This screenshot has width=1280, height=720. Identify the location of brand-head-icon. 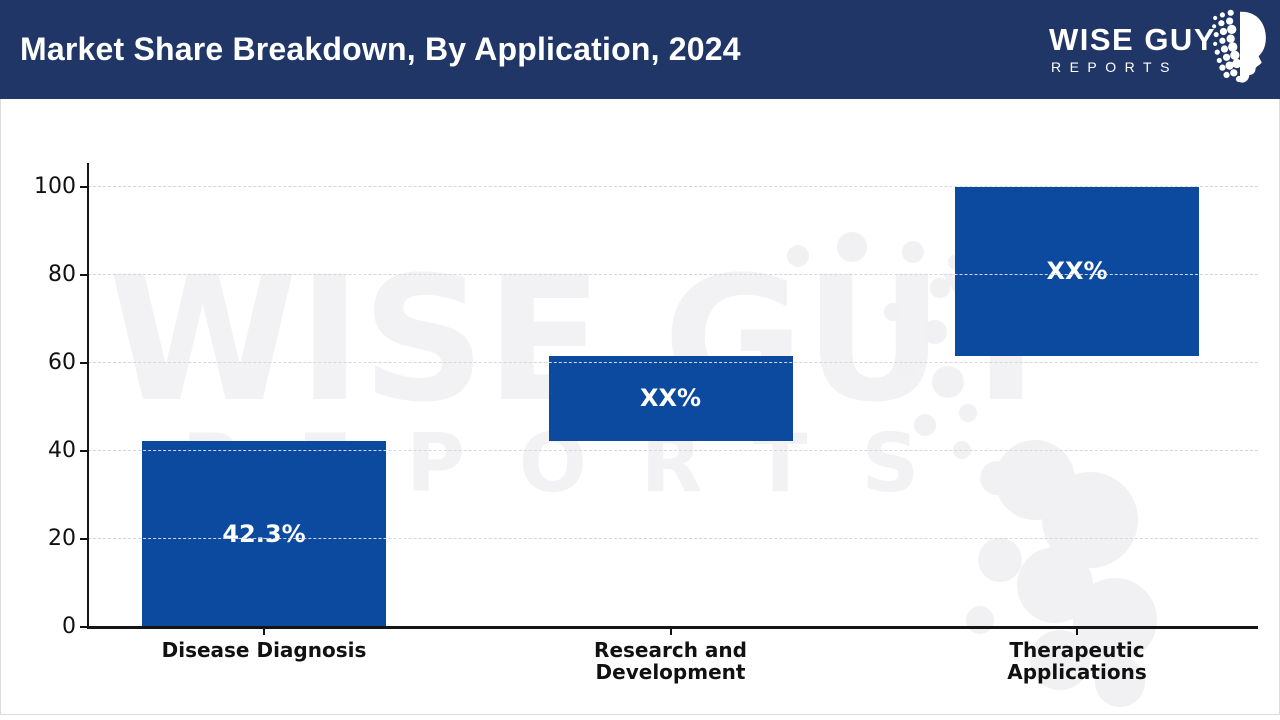
(1239, 46).